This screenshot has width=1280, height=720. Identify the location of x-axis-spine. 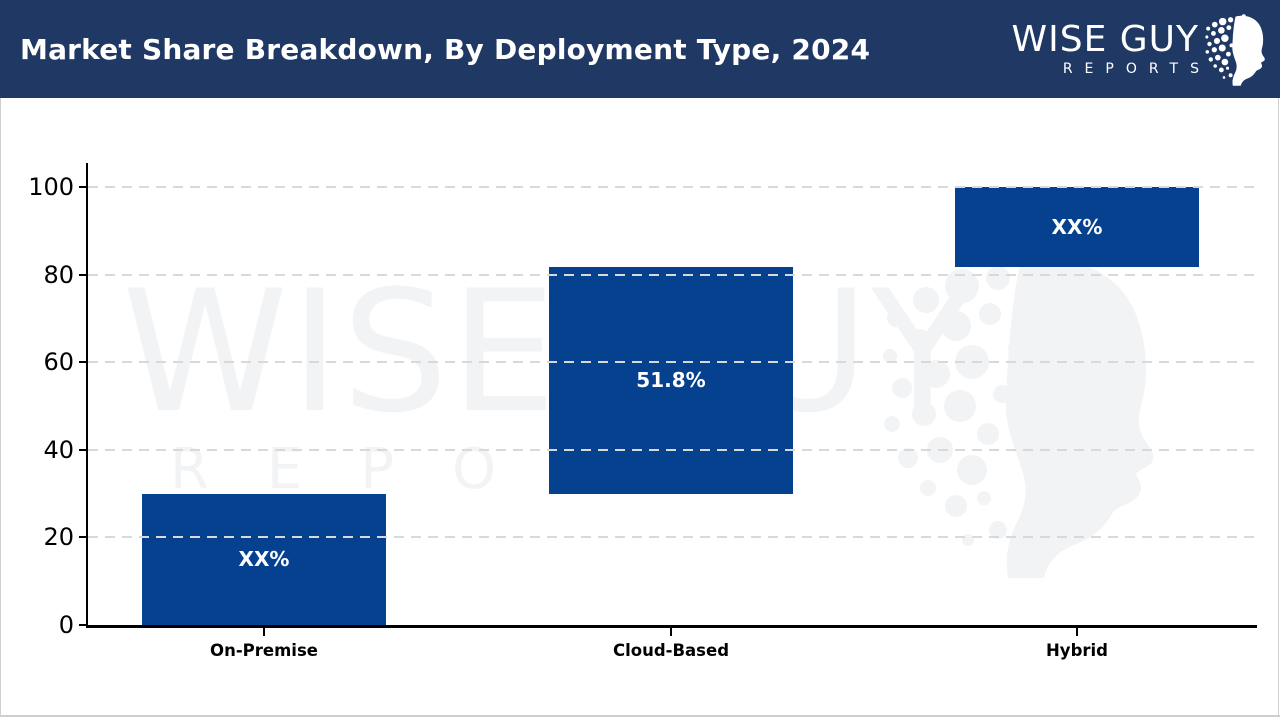
(671, 626).